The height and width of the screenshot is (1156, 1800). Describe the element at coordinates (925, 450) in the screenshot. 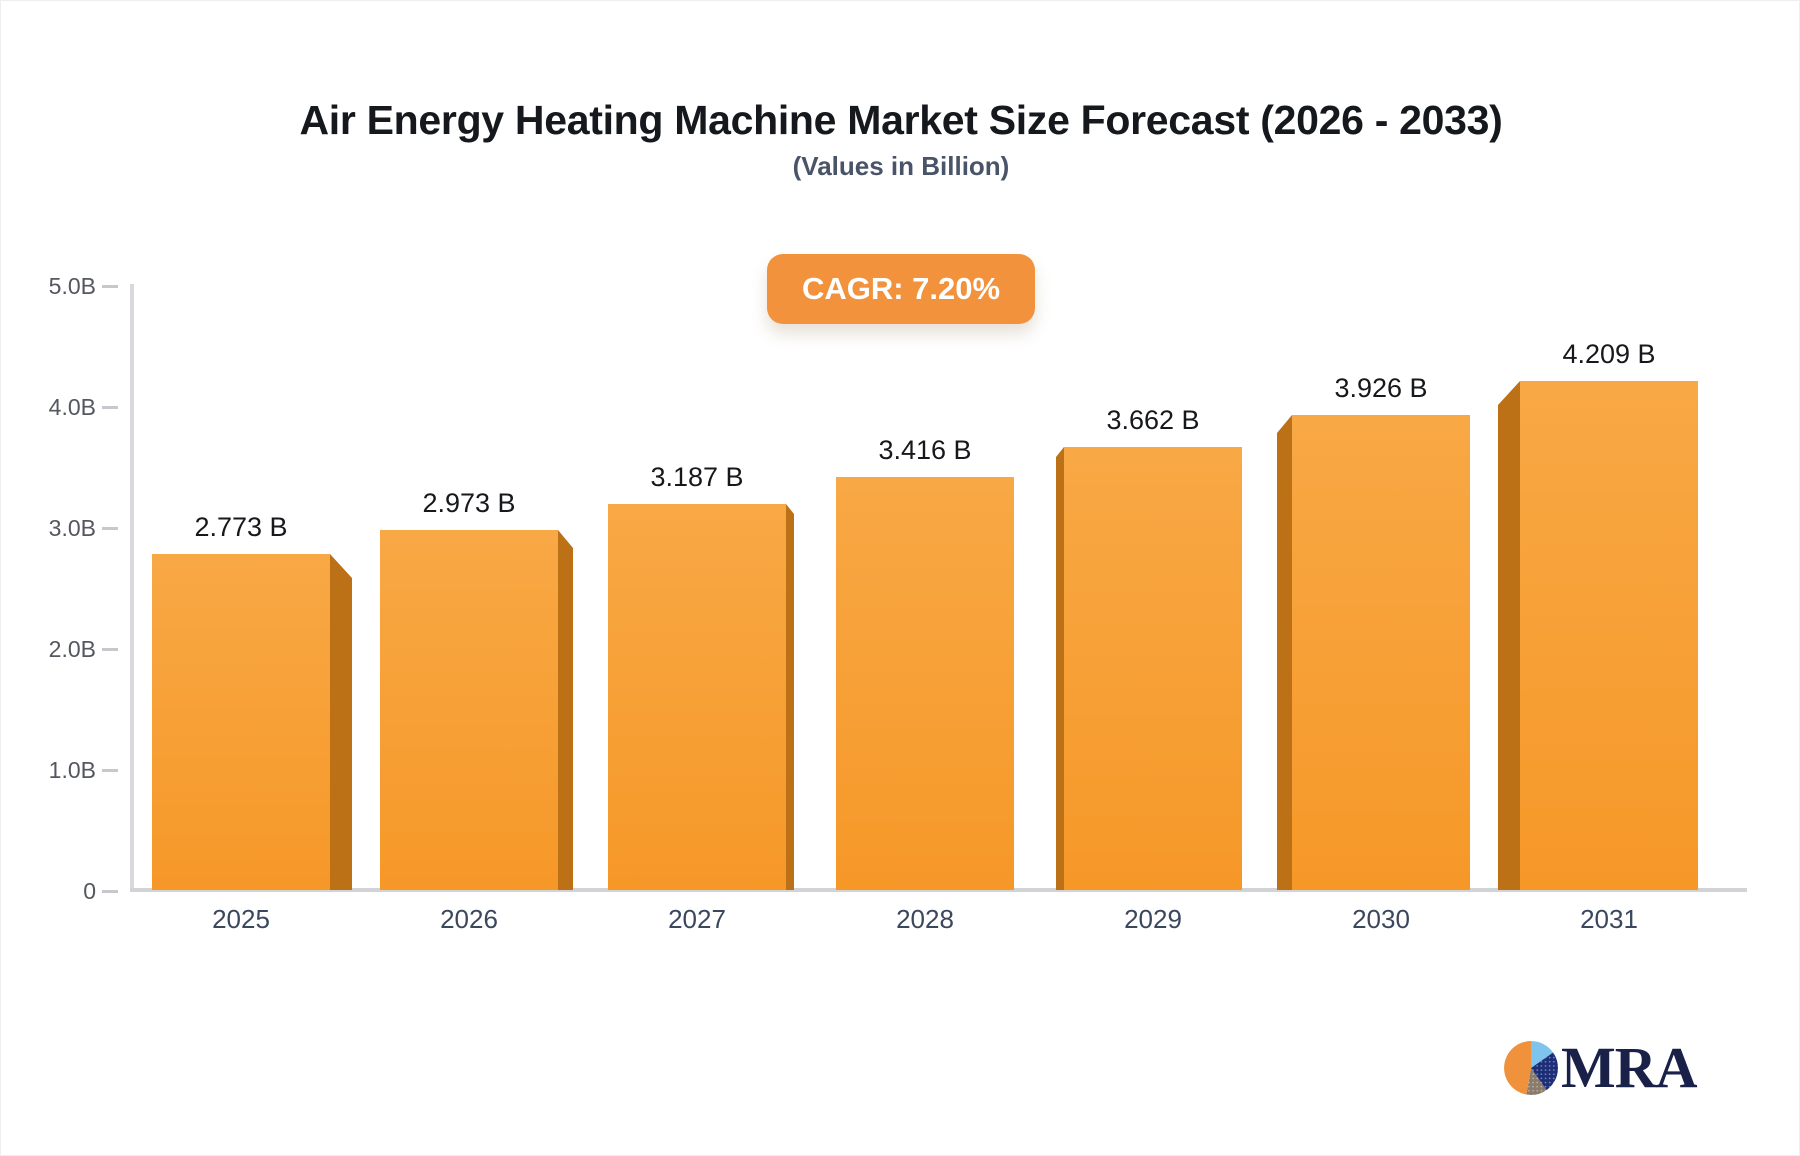

I see `bar-value-label: 3.416 B` at that location.